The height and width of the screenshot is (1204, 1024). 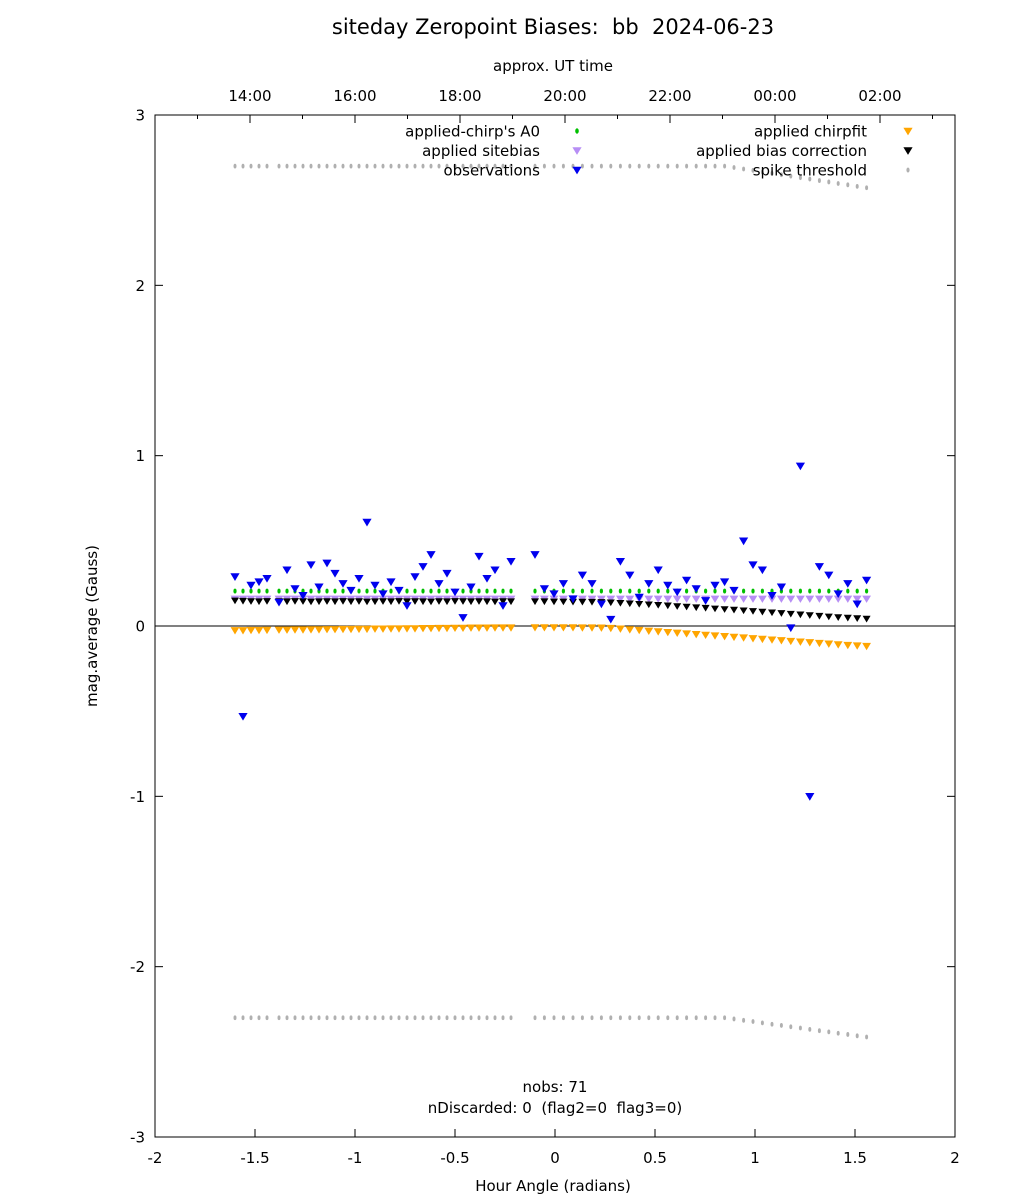 What do you see at coordinates (140, 286) in the screenshot?
I see `y-tick-label: 2` at bounding box center [140, 286].